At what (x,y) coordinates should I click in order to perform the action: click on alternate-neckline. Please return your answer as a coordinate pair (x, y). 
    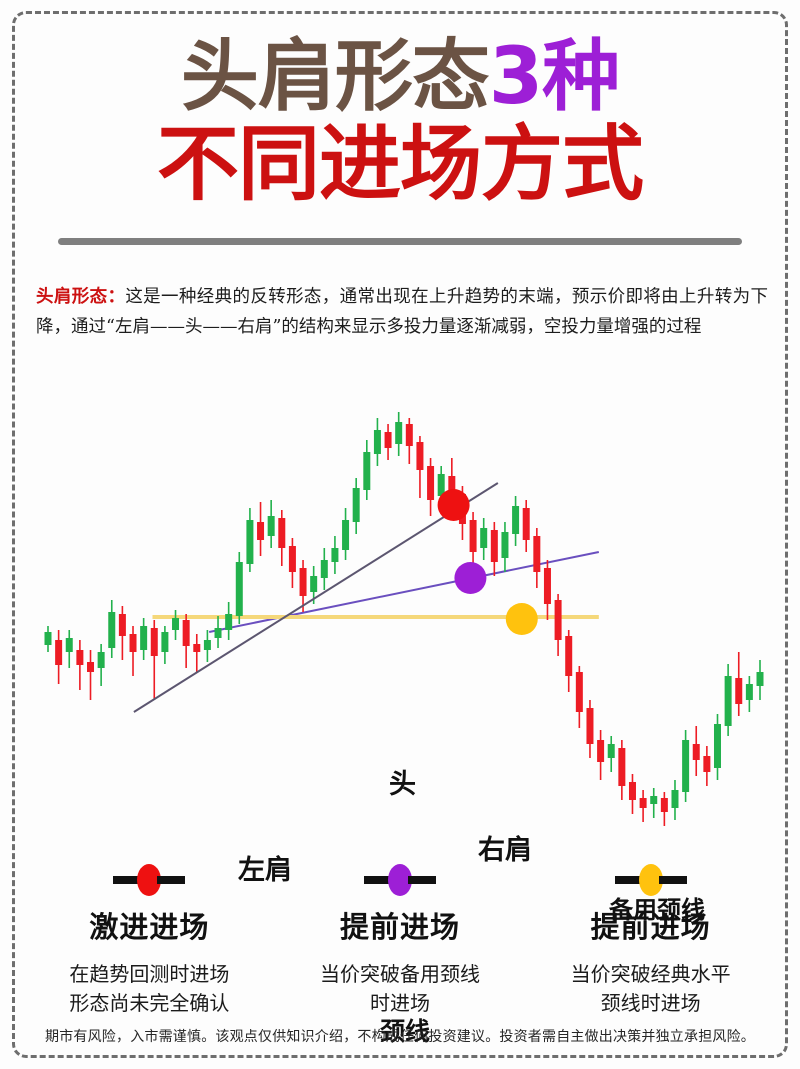
    Looking at the image, I should click on (404, 592).